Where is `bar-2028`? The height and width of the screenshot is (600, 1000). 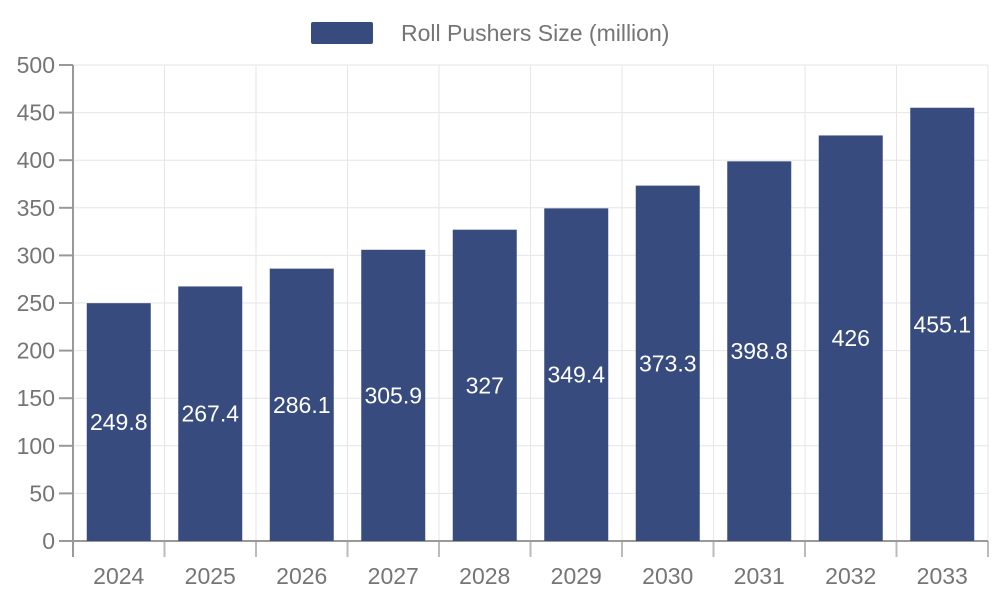
bar-2028 is located at coordinates (484, 385).